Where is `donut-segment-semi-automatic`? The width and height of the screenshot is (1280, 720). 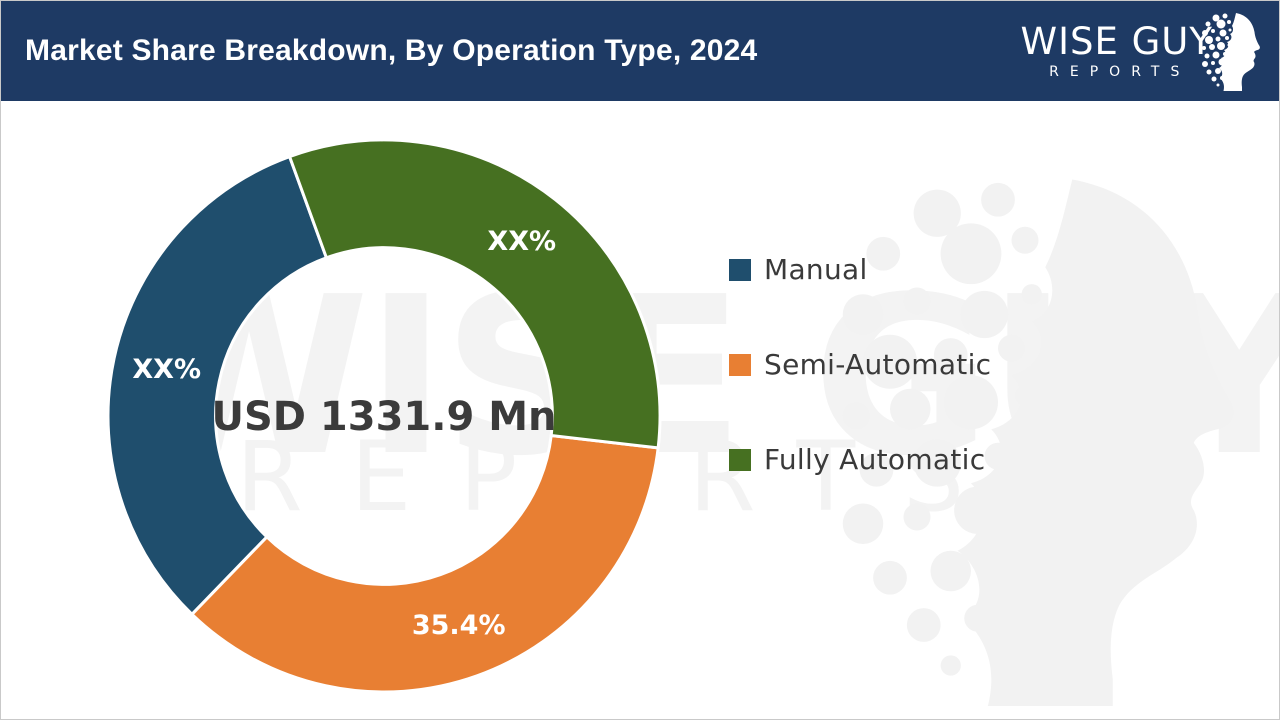 donut-segment-semi-automatic is located at coordinates (425, 563).